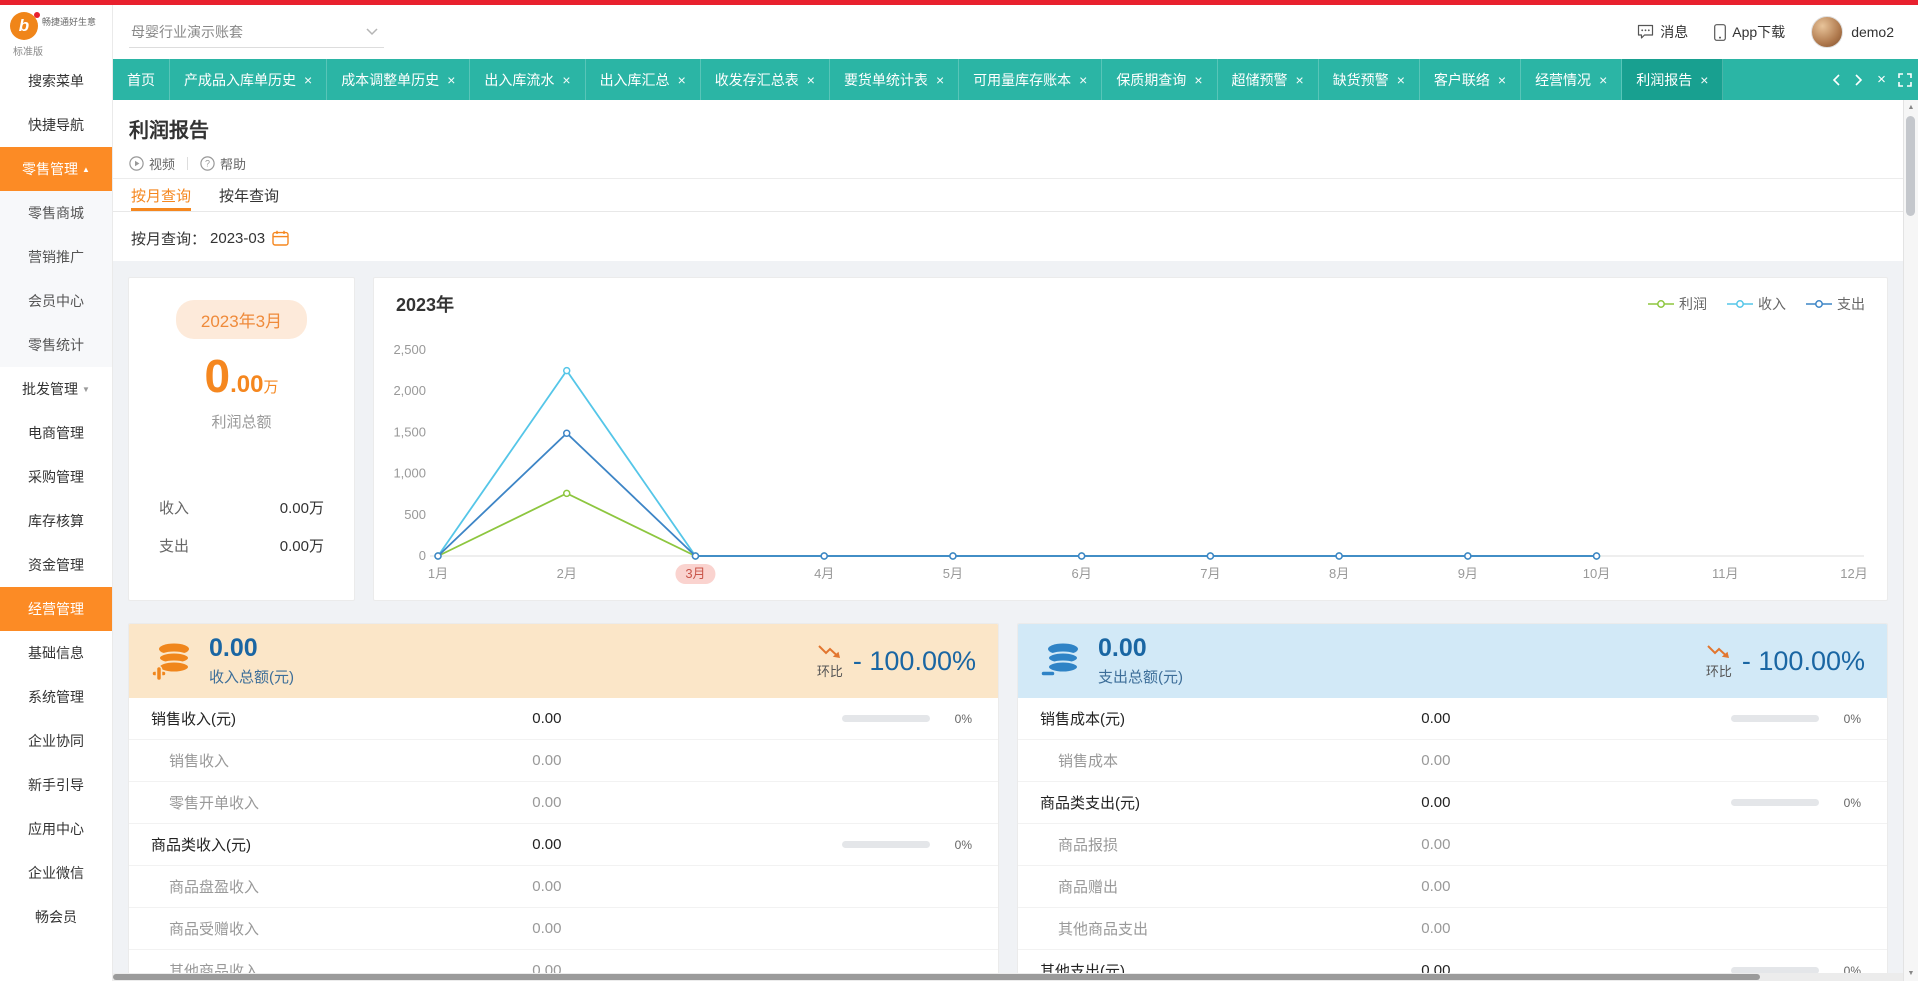 The width and height of the screenshot is (1918, 981). I want to click on row-value: 0.00万, so click(301, 546).